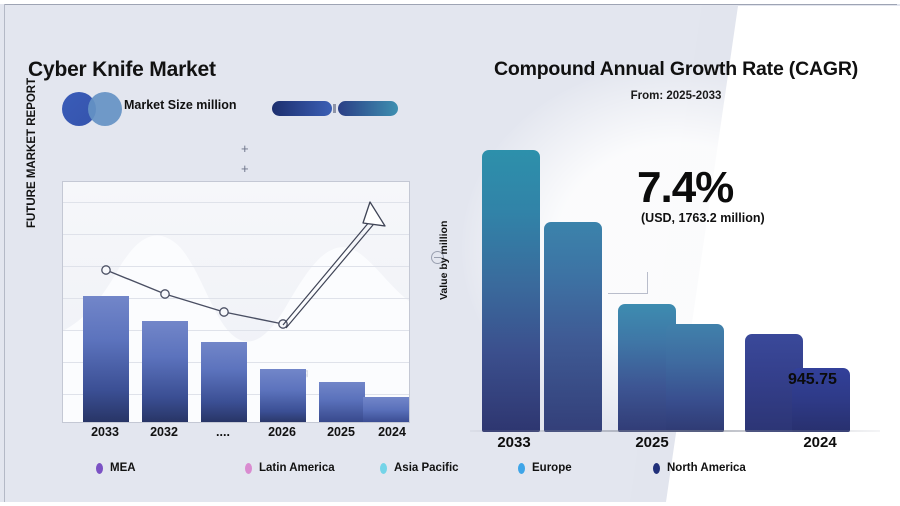 The height and width of the screenshot is (506, 900). Describe the element at coordinates (656, 468) in the screenshot. I see `legend-dot-north-america` at that location.